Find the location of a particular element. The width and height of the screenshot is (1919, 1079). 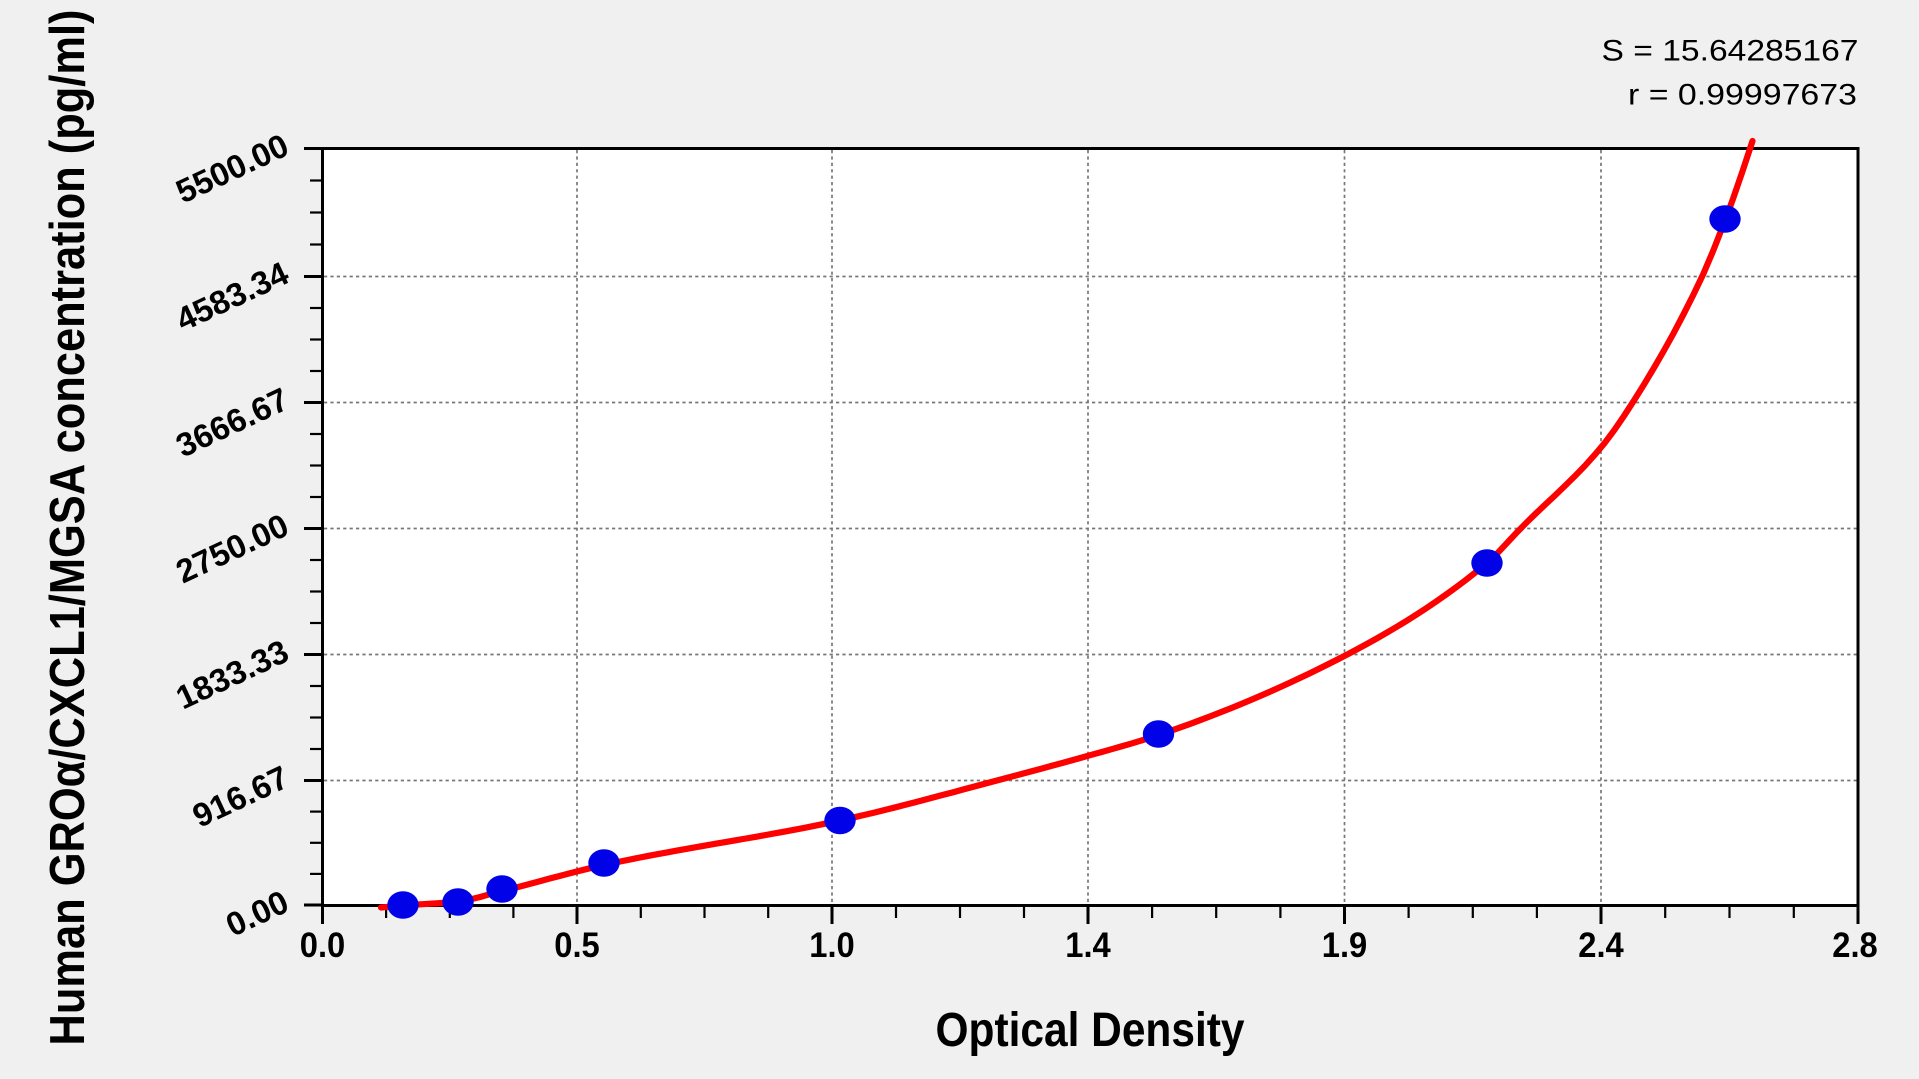

svg-text: 1.0 is located at coordinates (832, 945).